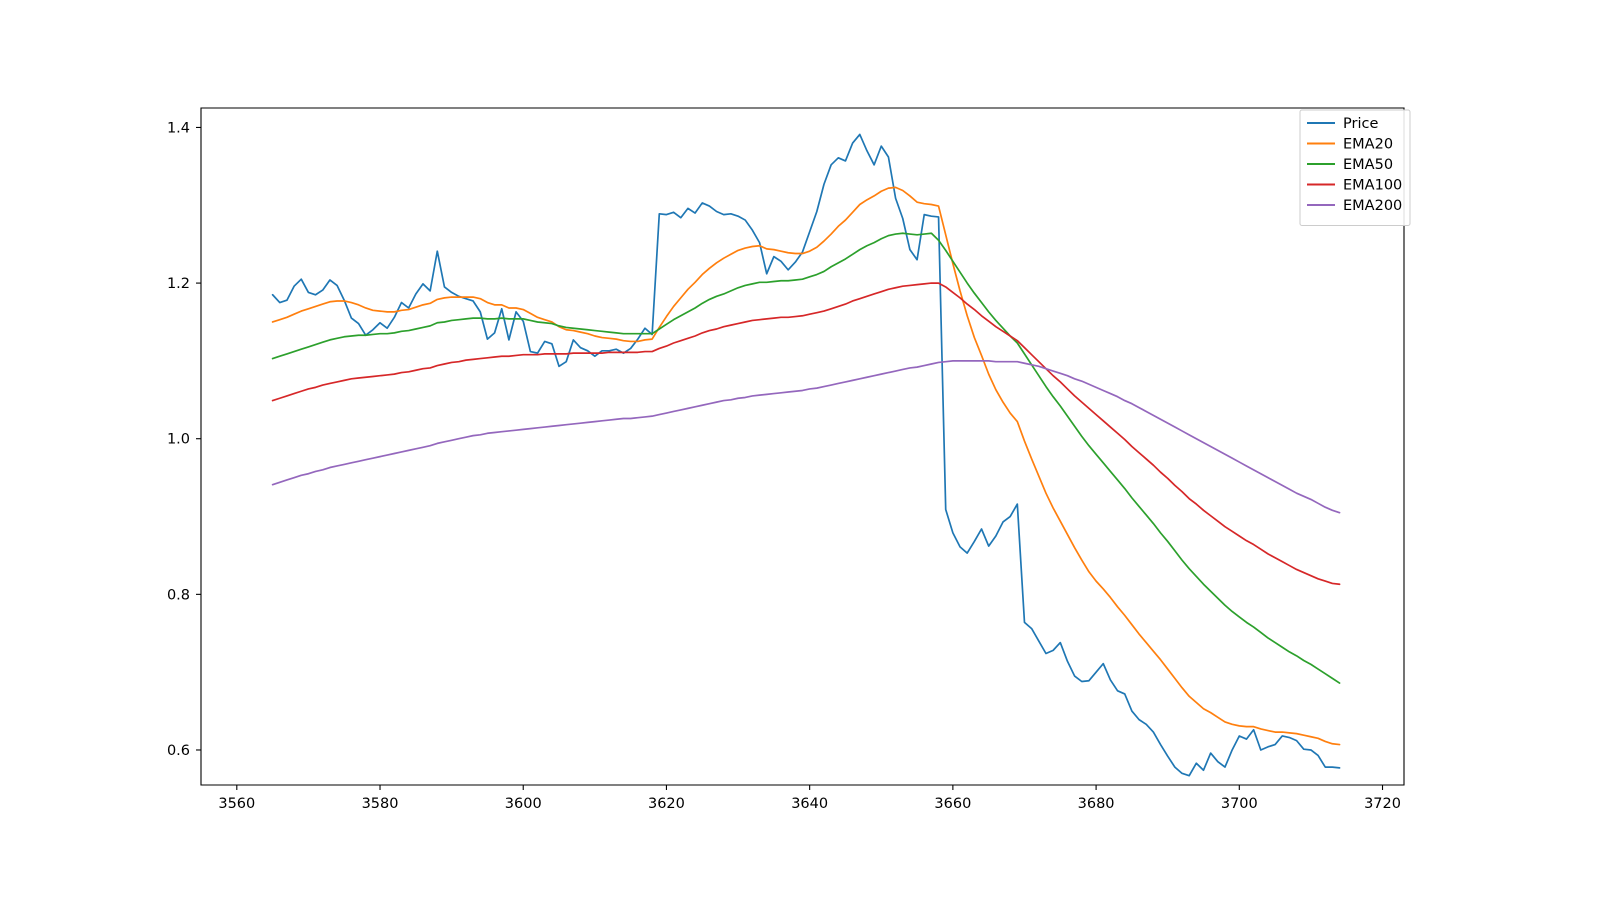 The image size is (1600, 900). What do you see at coordinates (178, 440) in the screenshot?
I see `y-tick-label: 1.0` at bounding box center [178, 440].